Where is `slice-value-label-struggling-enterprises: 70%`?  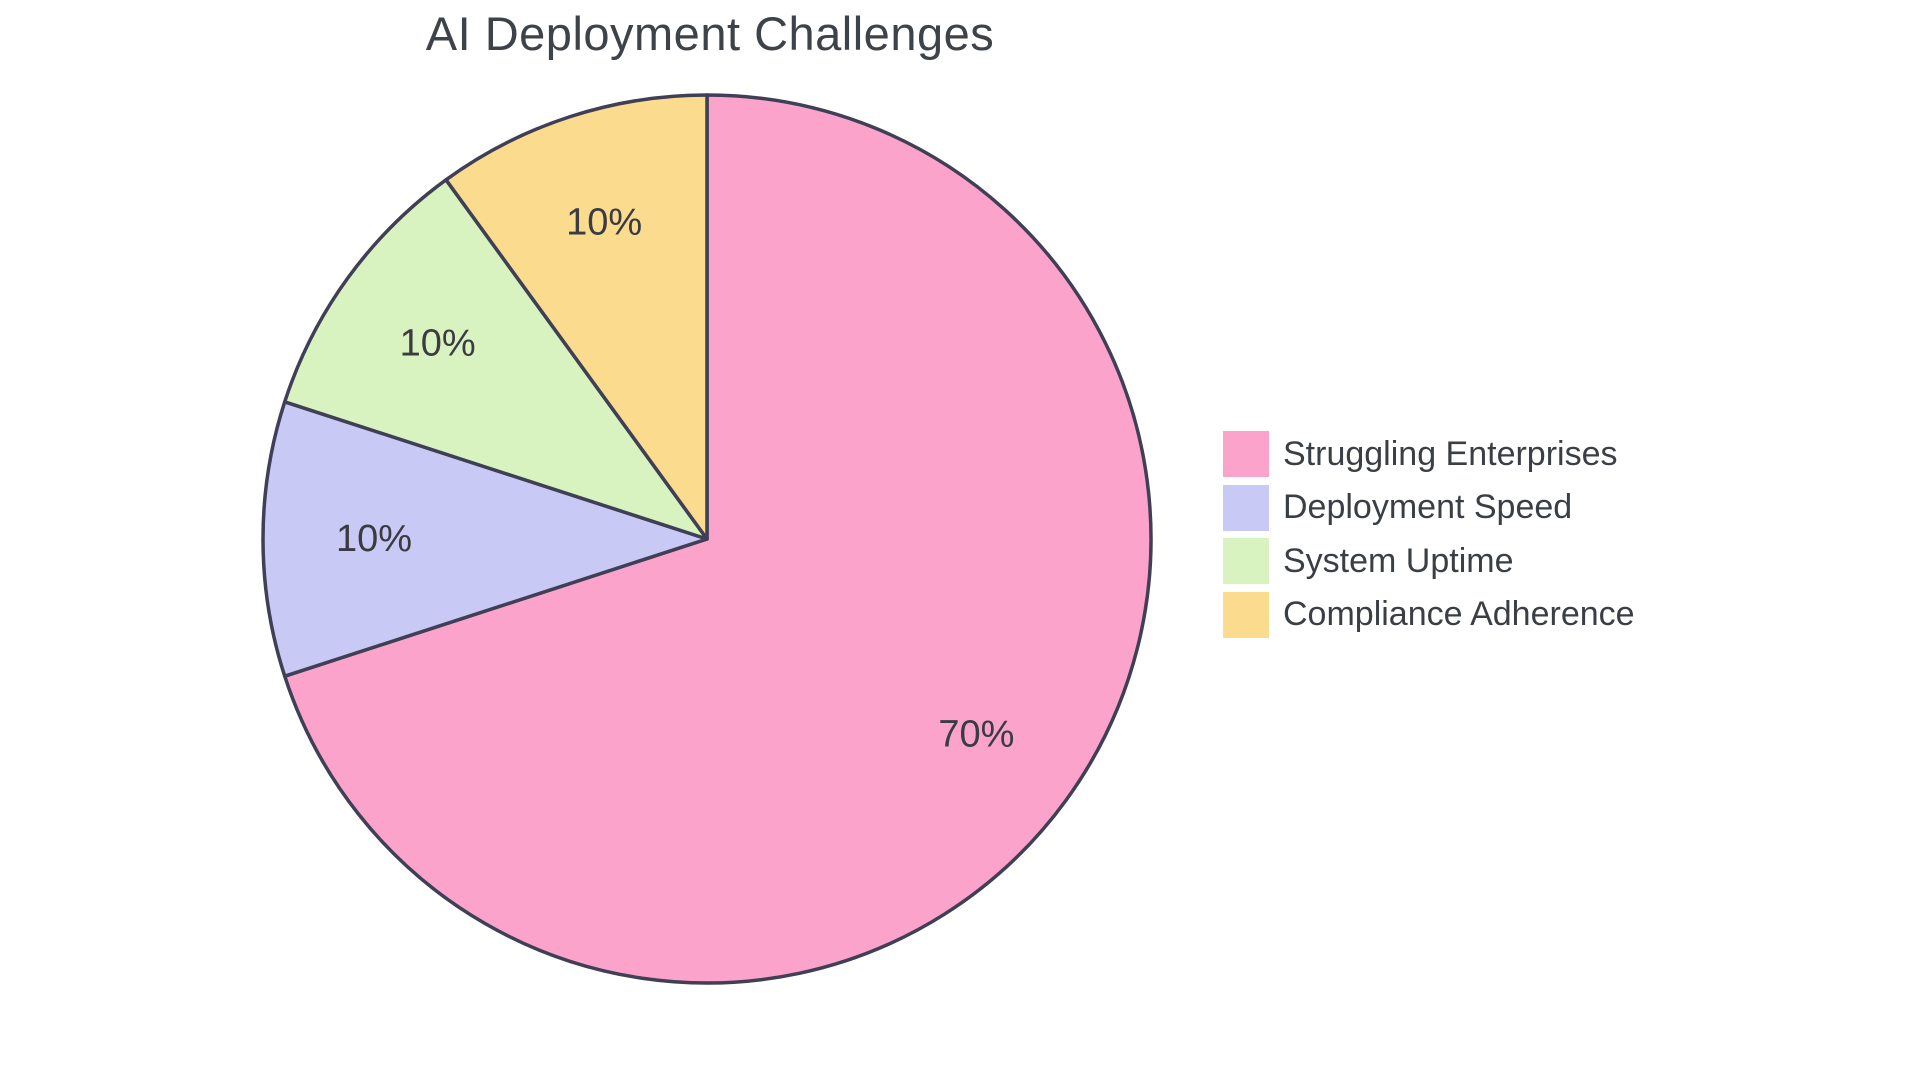
slice-value-label-struggling-enterprises: 70% is located at coordinates (976, 735).